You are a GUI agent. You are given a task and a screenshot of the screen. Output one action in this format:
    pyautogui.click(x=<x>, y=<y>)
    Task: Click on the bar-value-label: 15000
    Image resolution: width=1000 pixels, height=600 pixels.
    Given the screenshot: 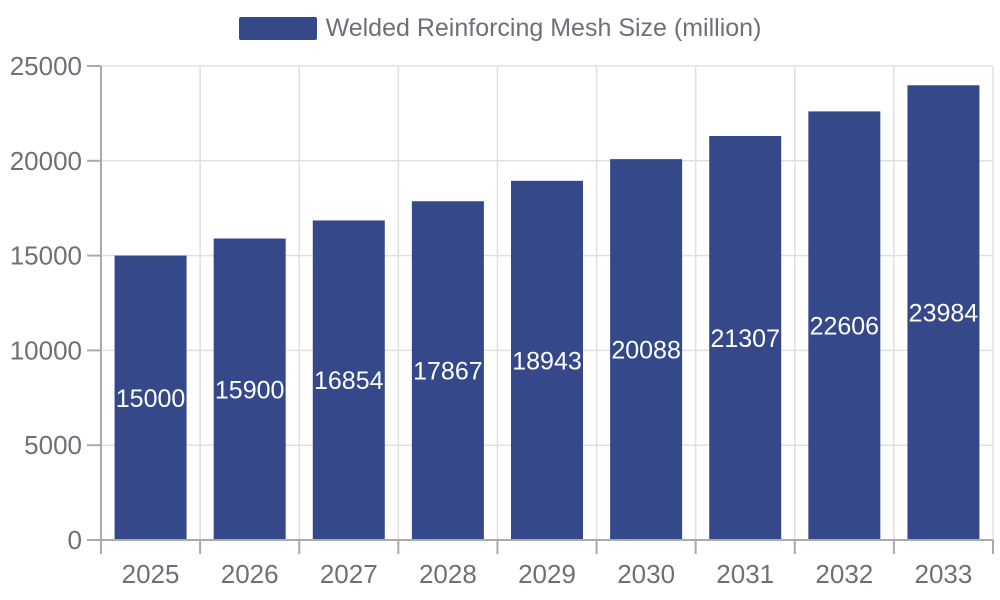 What is the action you would take?
    pyautogui.click(x=151, y=399)
    